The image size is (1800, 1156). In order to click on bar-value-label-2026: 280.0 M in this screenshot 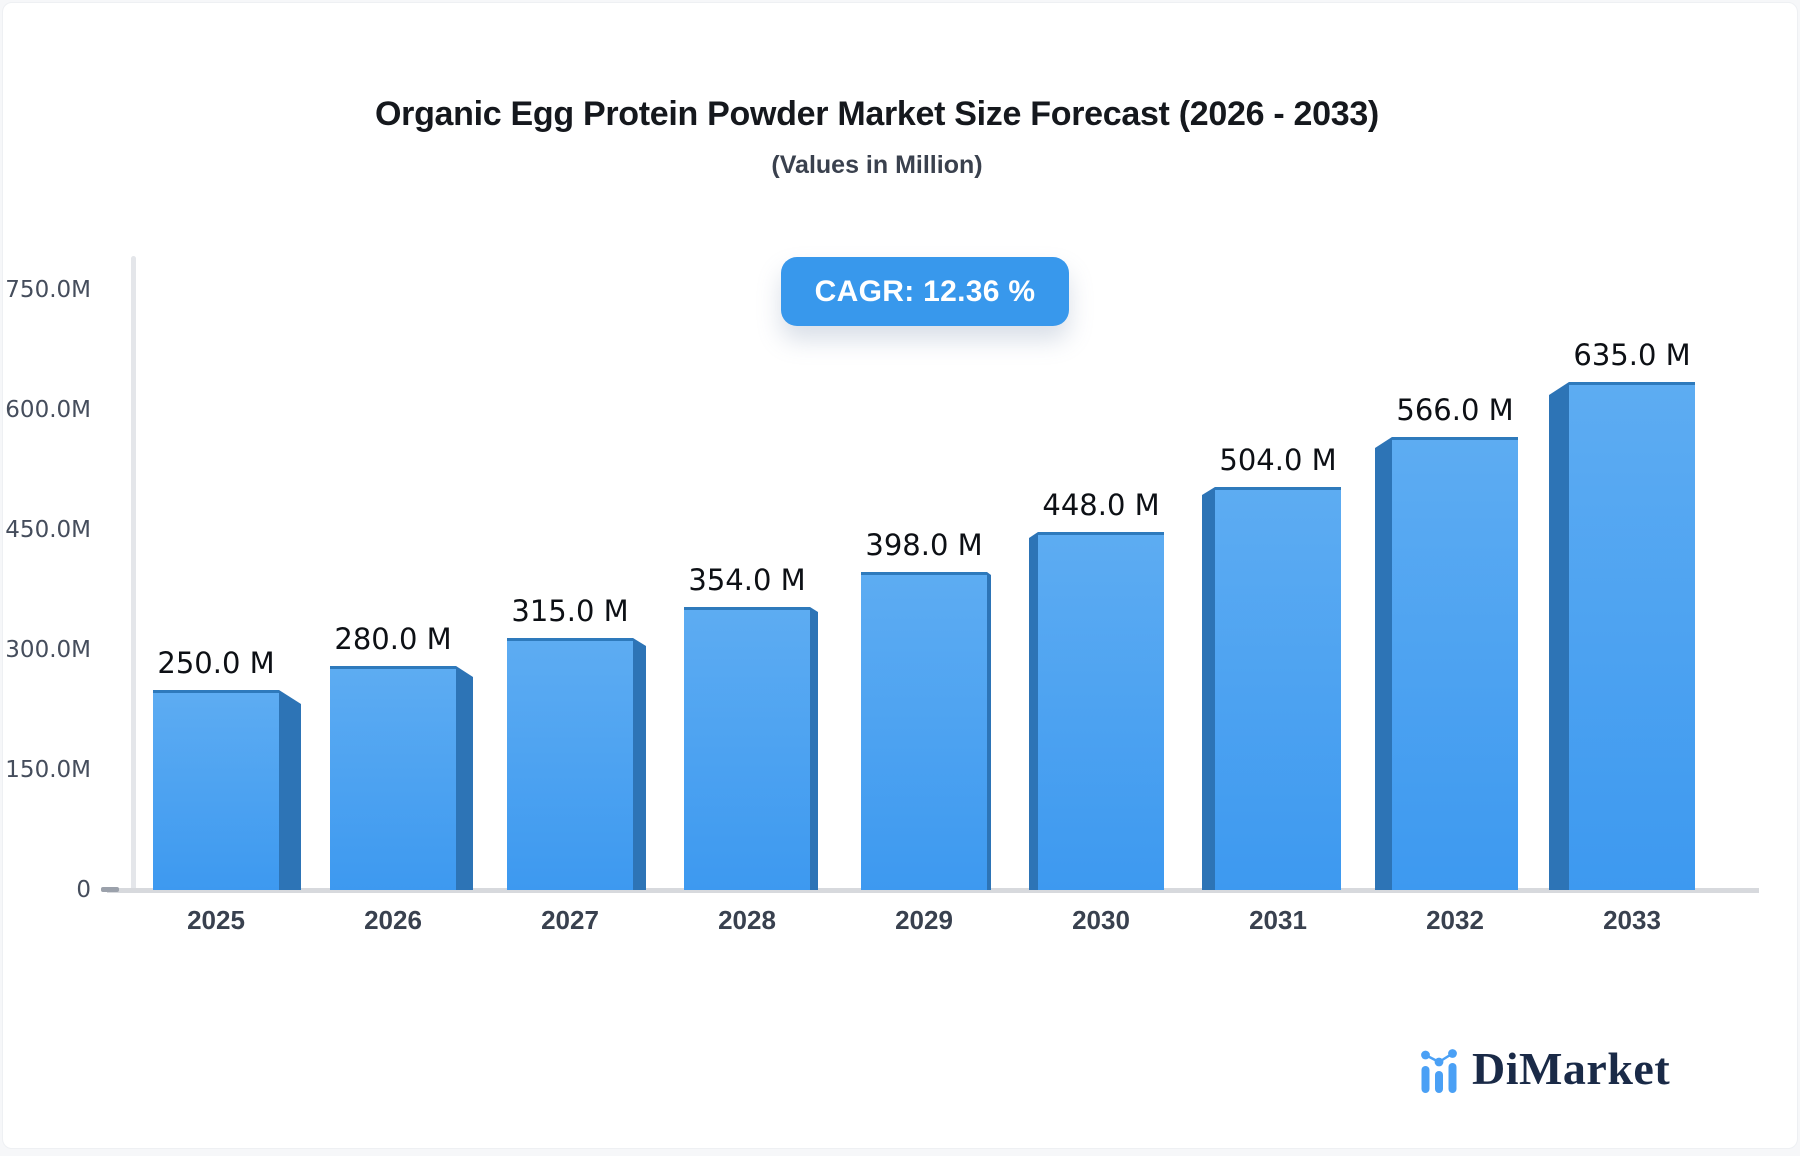, I will do `click(393, 639)`.